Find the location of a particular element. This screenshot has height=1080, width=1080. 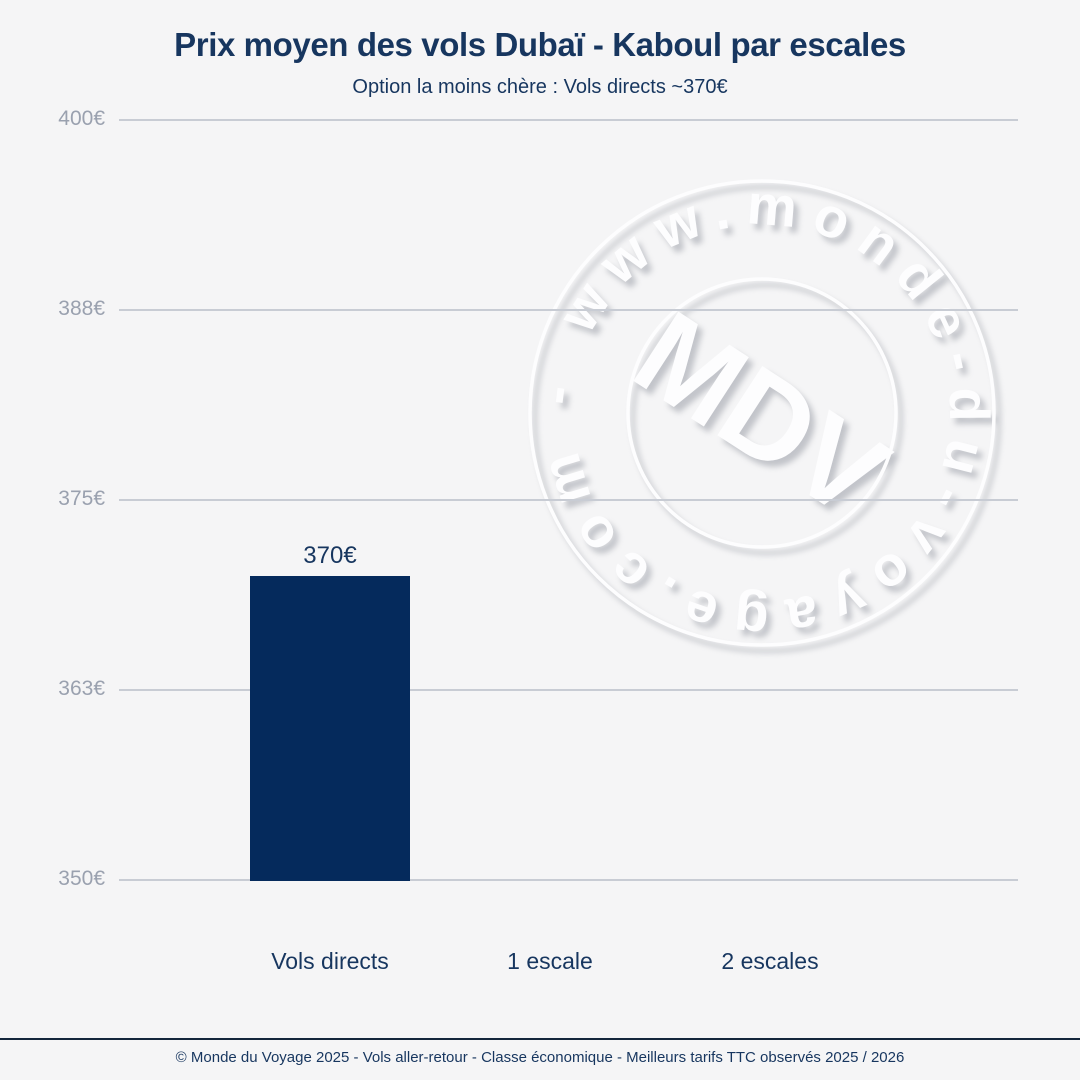

bar-value-label: 370€ is located at coordinates (330, 555).